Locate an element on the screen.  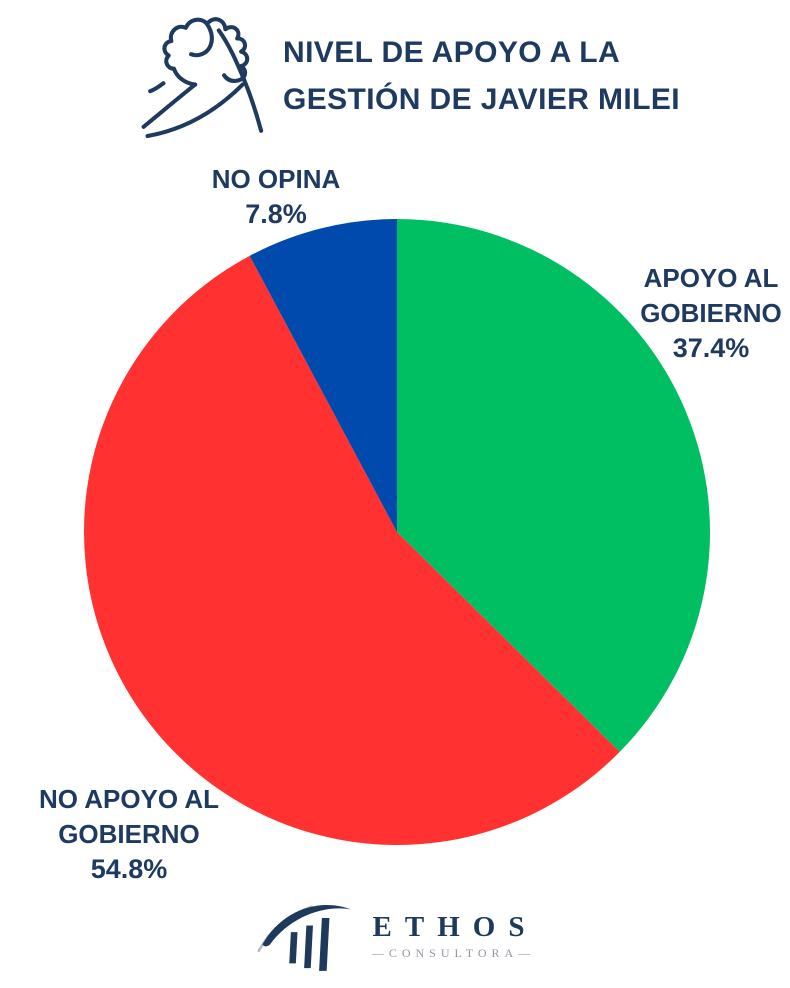
slice-label-text: NO APOYO AL GOBIERNO is located at coordinates (129, 816).